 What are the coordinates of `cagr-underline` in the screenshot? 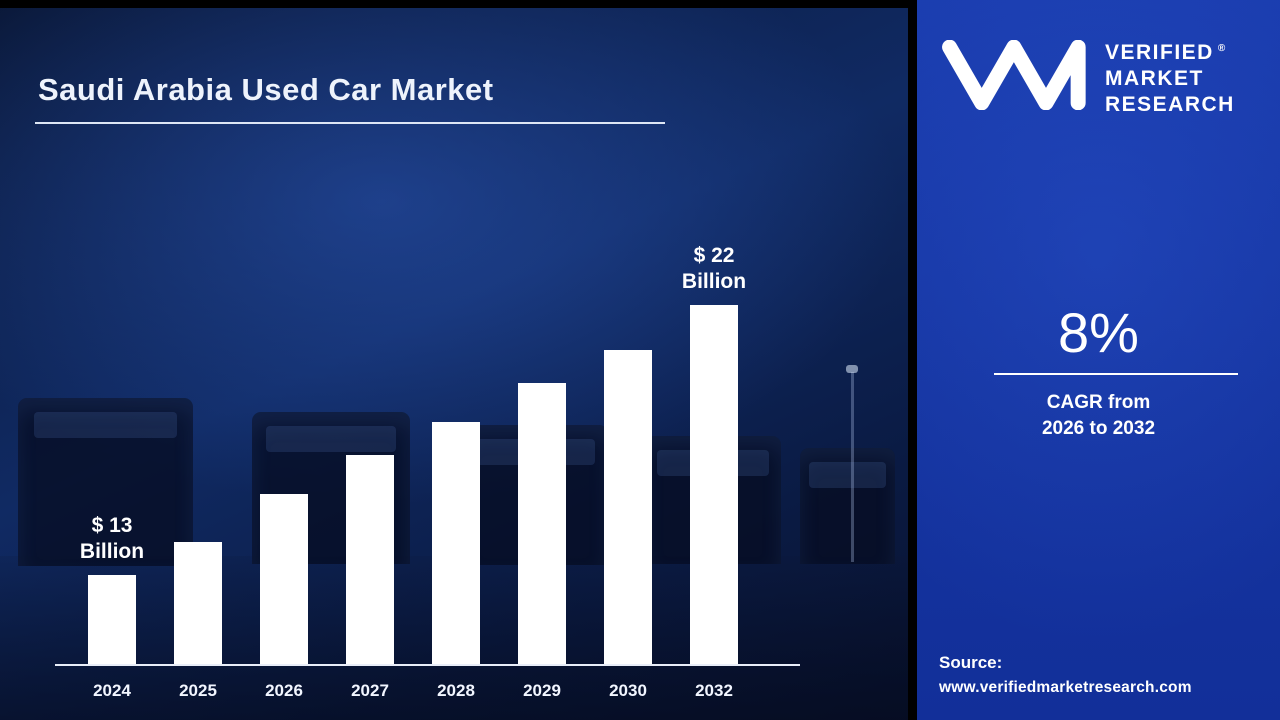 It's located at (1116, 374).